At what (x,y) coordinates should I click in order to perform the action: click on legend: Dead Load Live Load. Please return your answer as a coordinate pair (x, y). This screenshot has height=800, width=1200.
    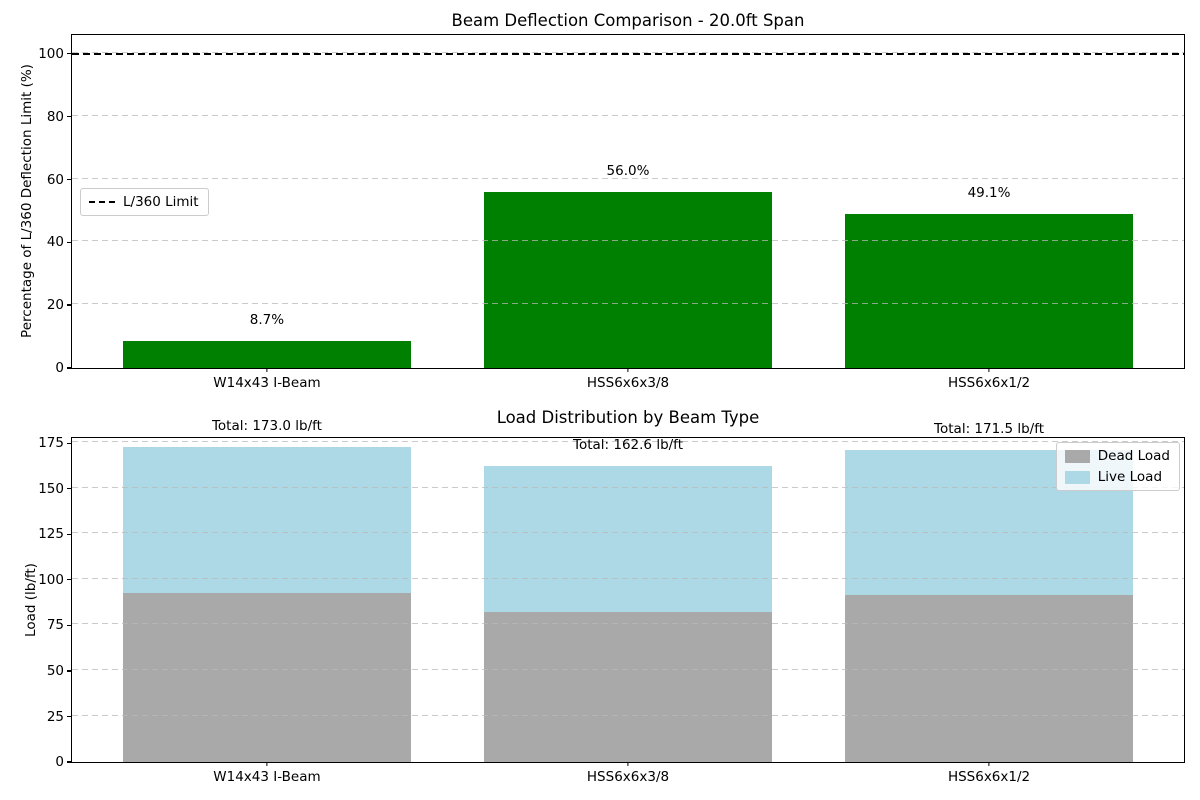
    Looking at the image, I should click on (1117, 466).